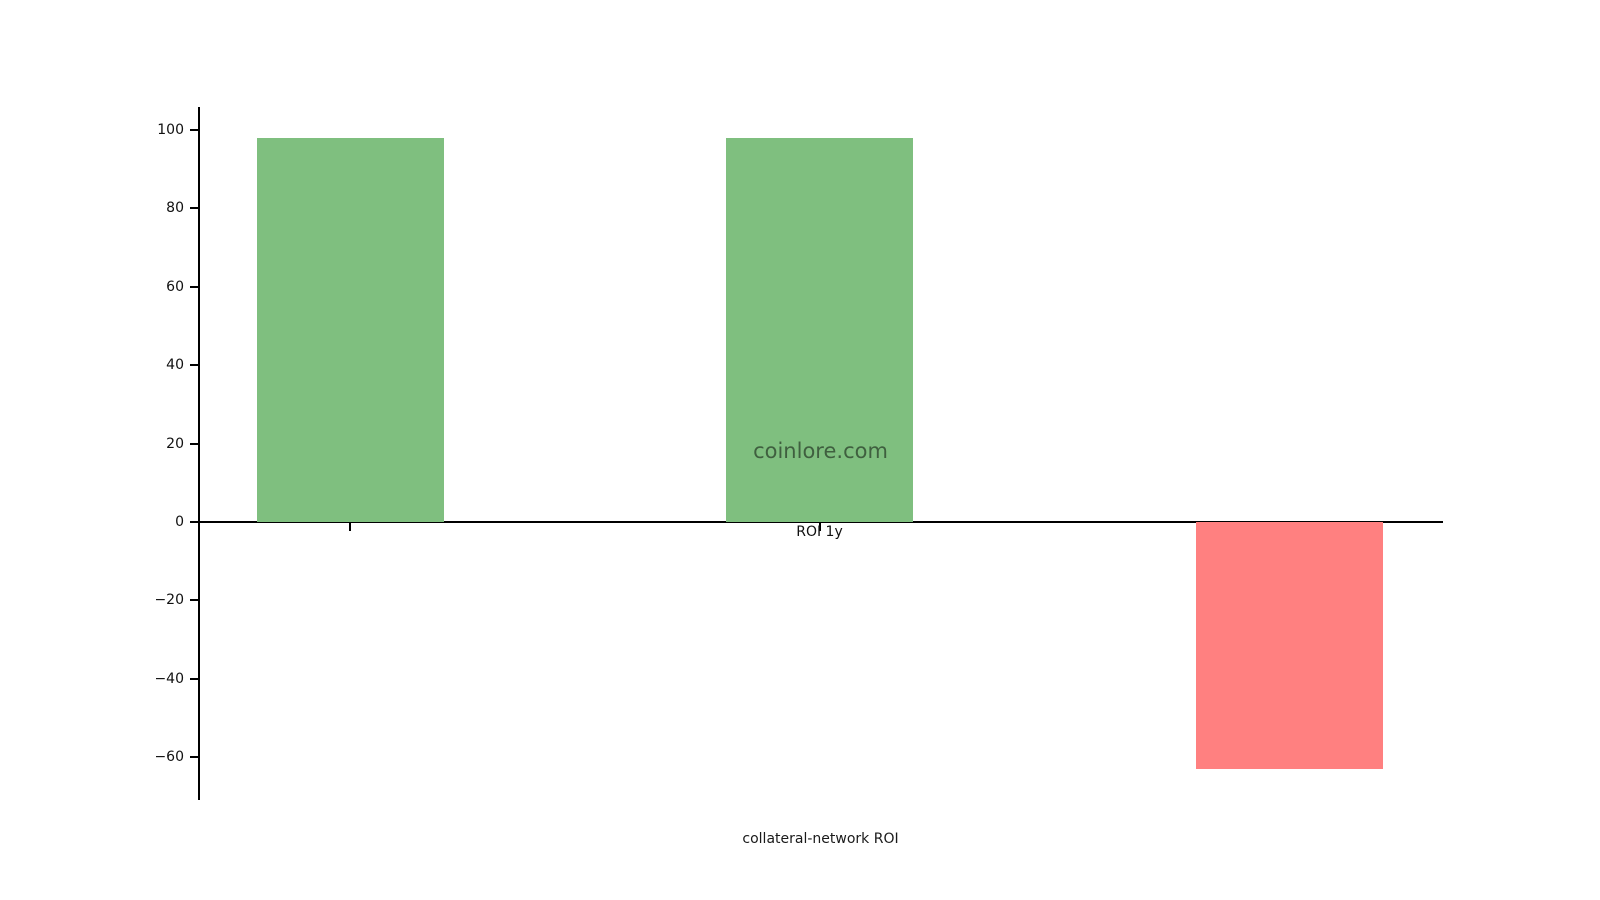  Describe the element at coordinates (175, 443) in the screenshot. I see `y-tick-label: 20` at that location.